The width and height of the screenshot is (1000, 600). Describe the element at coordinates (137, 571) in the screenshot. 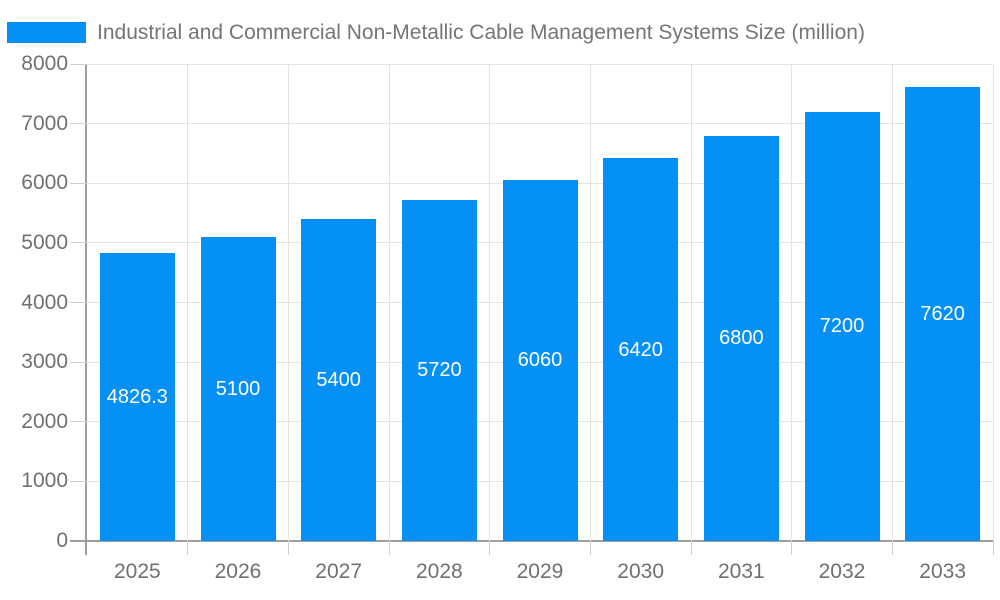

I see `x-axis-label: 2025` at that location.